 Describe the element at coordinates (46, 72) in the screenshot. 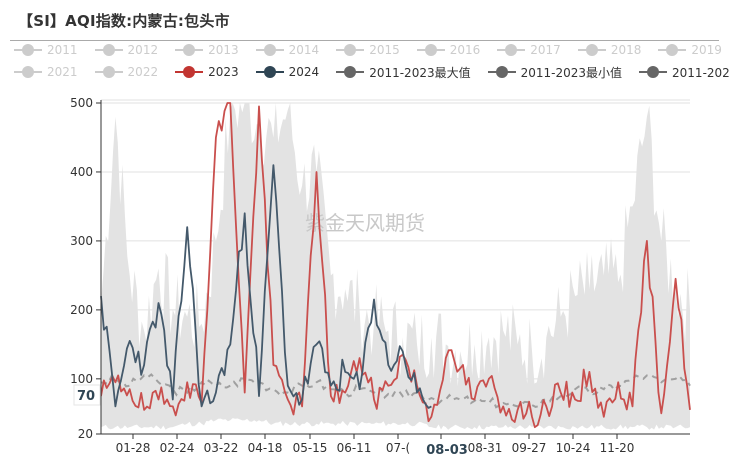

I see `legend-item-2021: 2021` at that location.